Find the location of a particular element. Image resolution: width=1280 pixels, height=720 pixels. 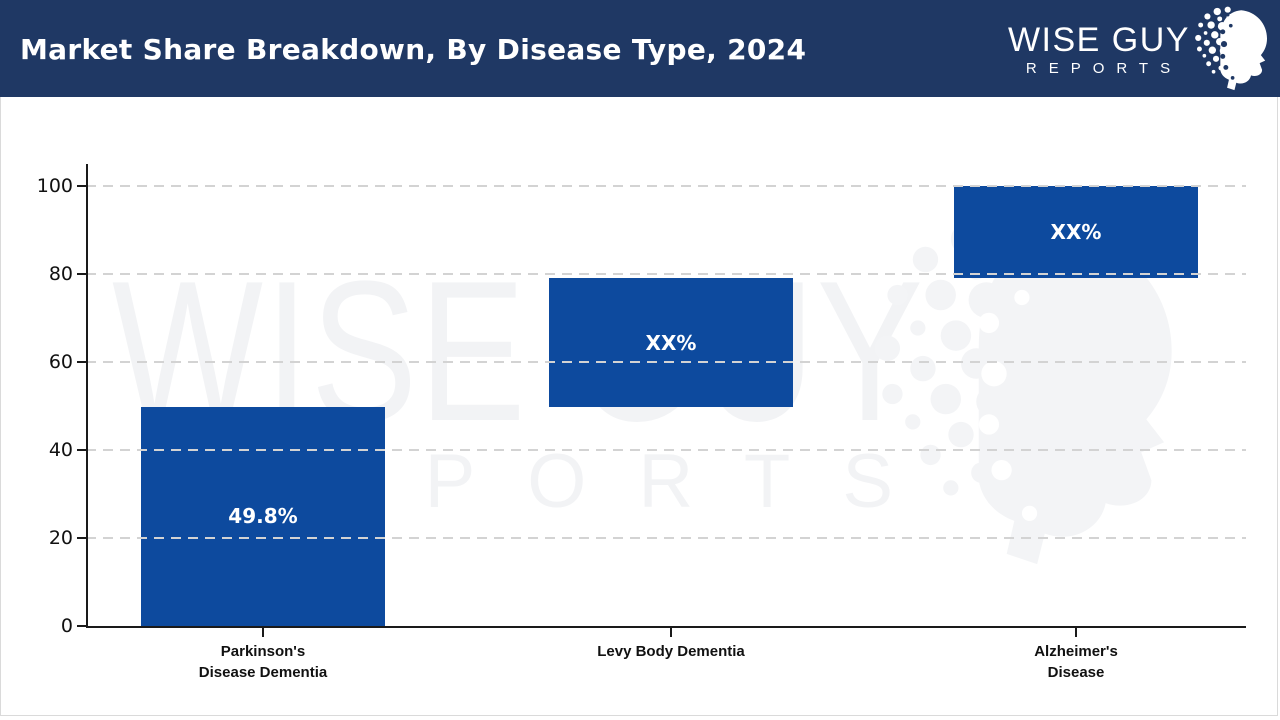

category-label-line: Disease is located at coordinates (1076, 672).